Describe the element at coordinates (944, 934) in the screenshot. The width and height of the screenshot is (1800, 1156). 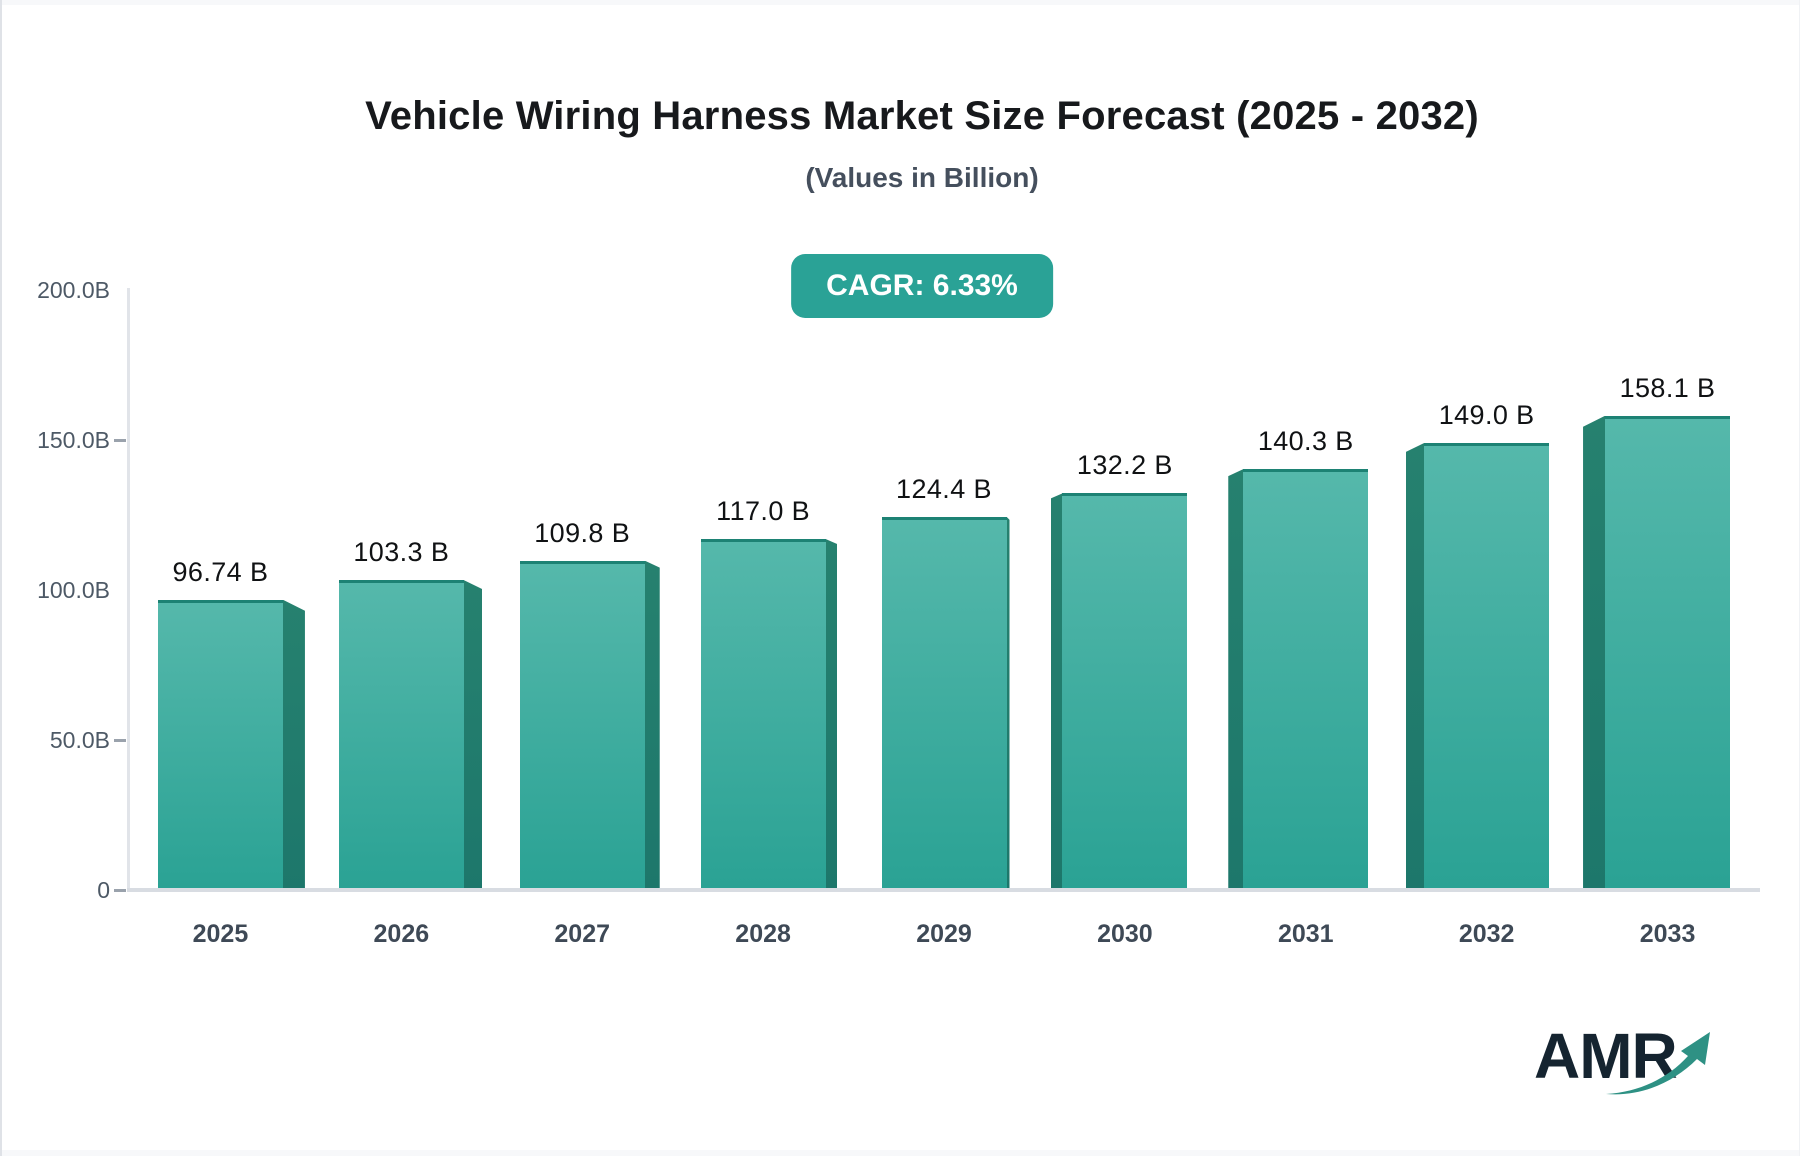
I see `x-axis-tick-label: 2029` at that location.